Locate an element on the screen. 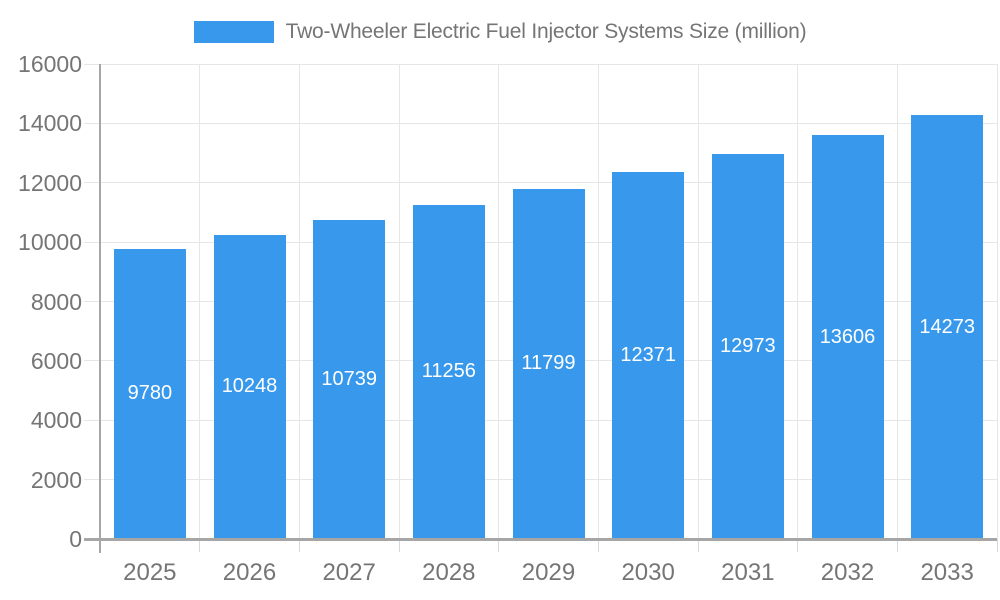 This screenshot has width=1000, height=600. legend-swatch is located at coordinates (233, 32).